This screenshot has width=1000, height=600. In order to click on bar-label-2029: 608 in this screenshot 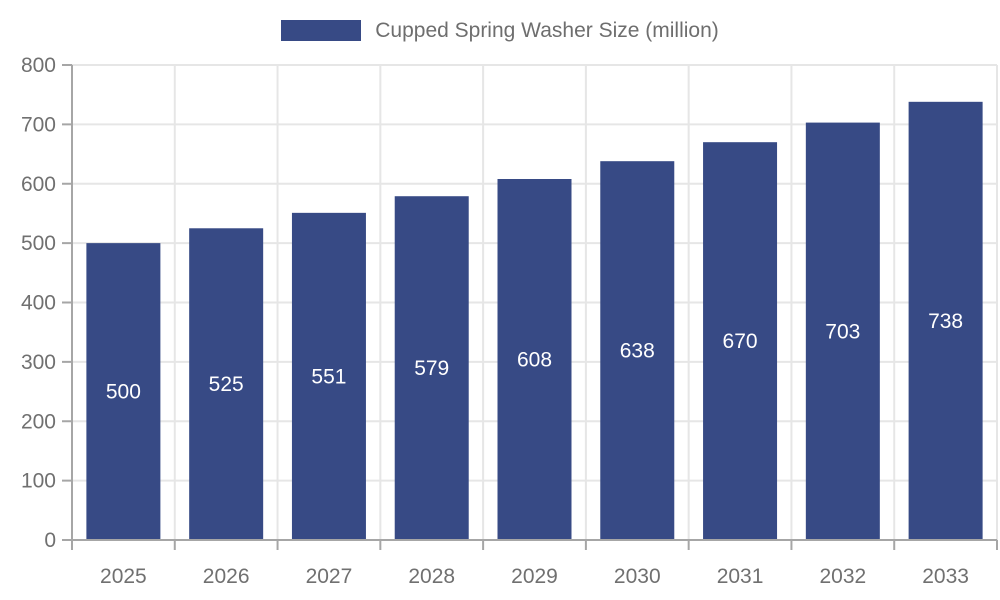, I will do `click(534, 360)`.